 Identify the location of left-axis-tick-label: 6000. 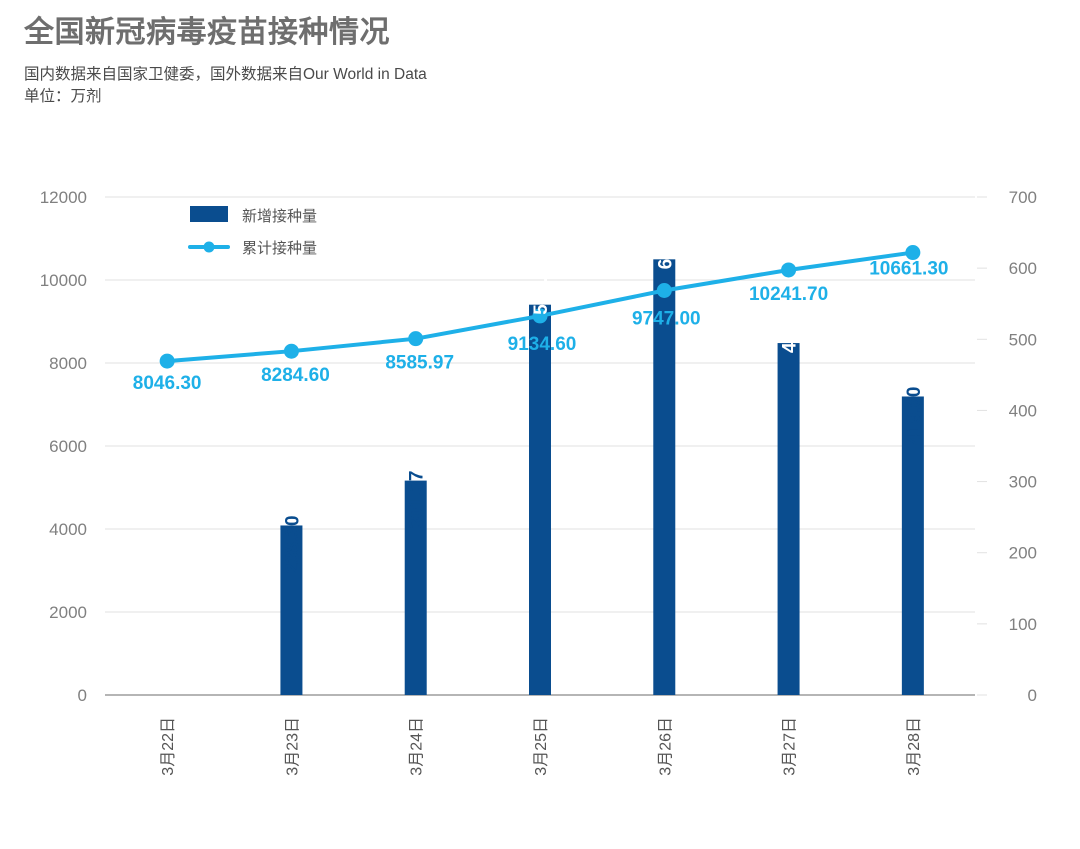
(68, 446).